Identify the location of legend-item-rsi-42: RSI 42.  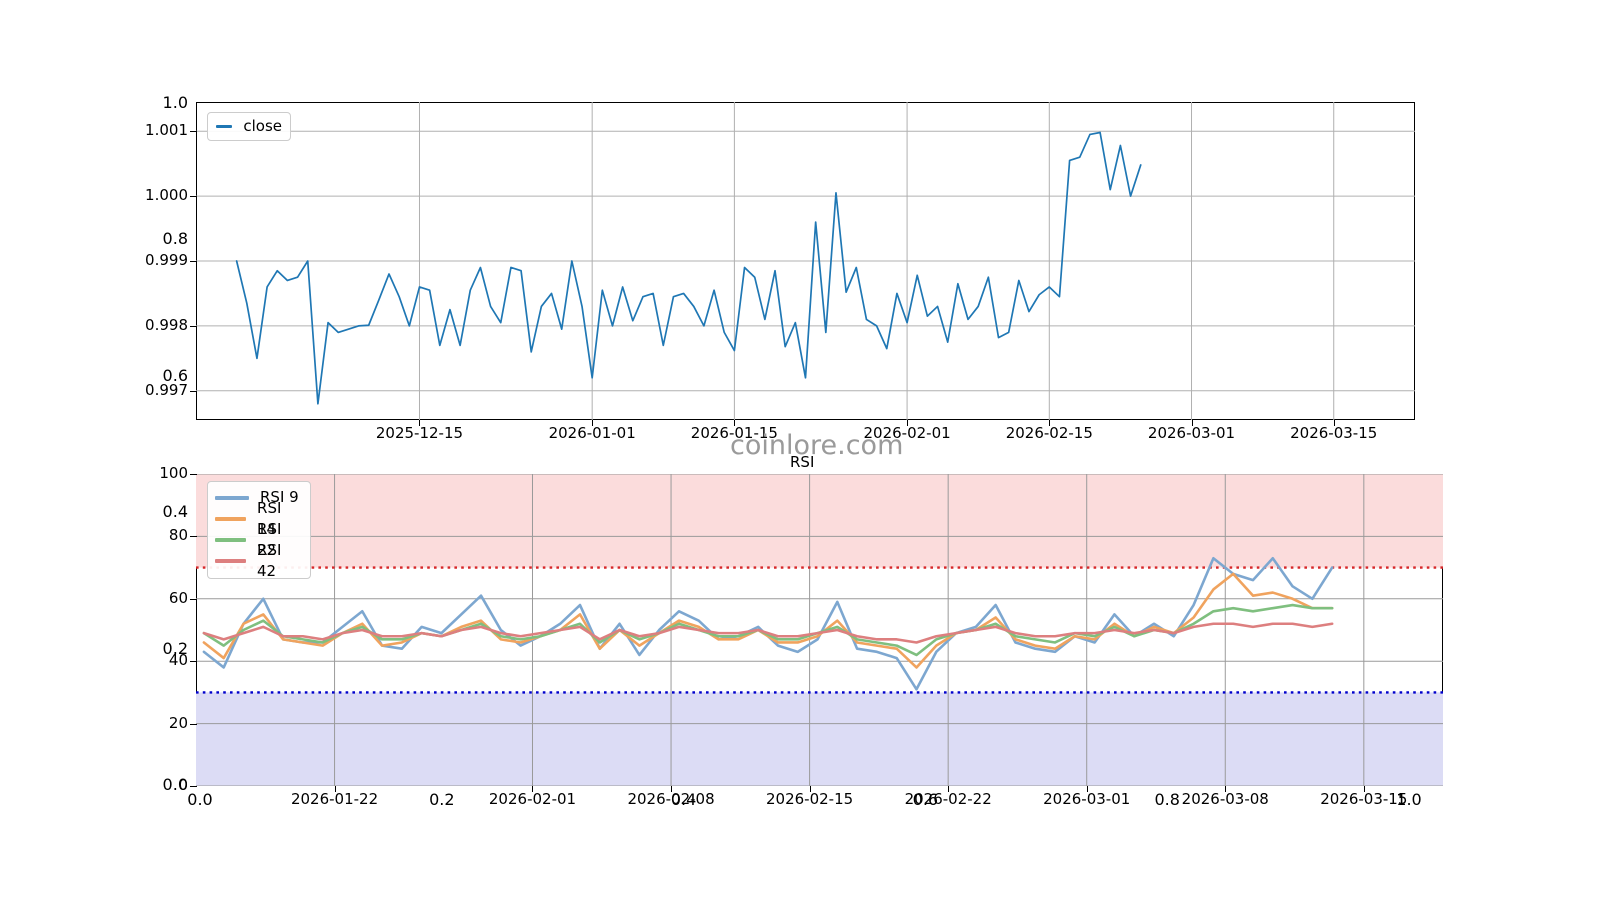
(258, 560).